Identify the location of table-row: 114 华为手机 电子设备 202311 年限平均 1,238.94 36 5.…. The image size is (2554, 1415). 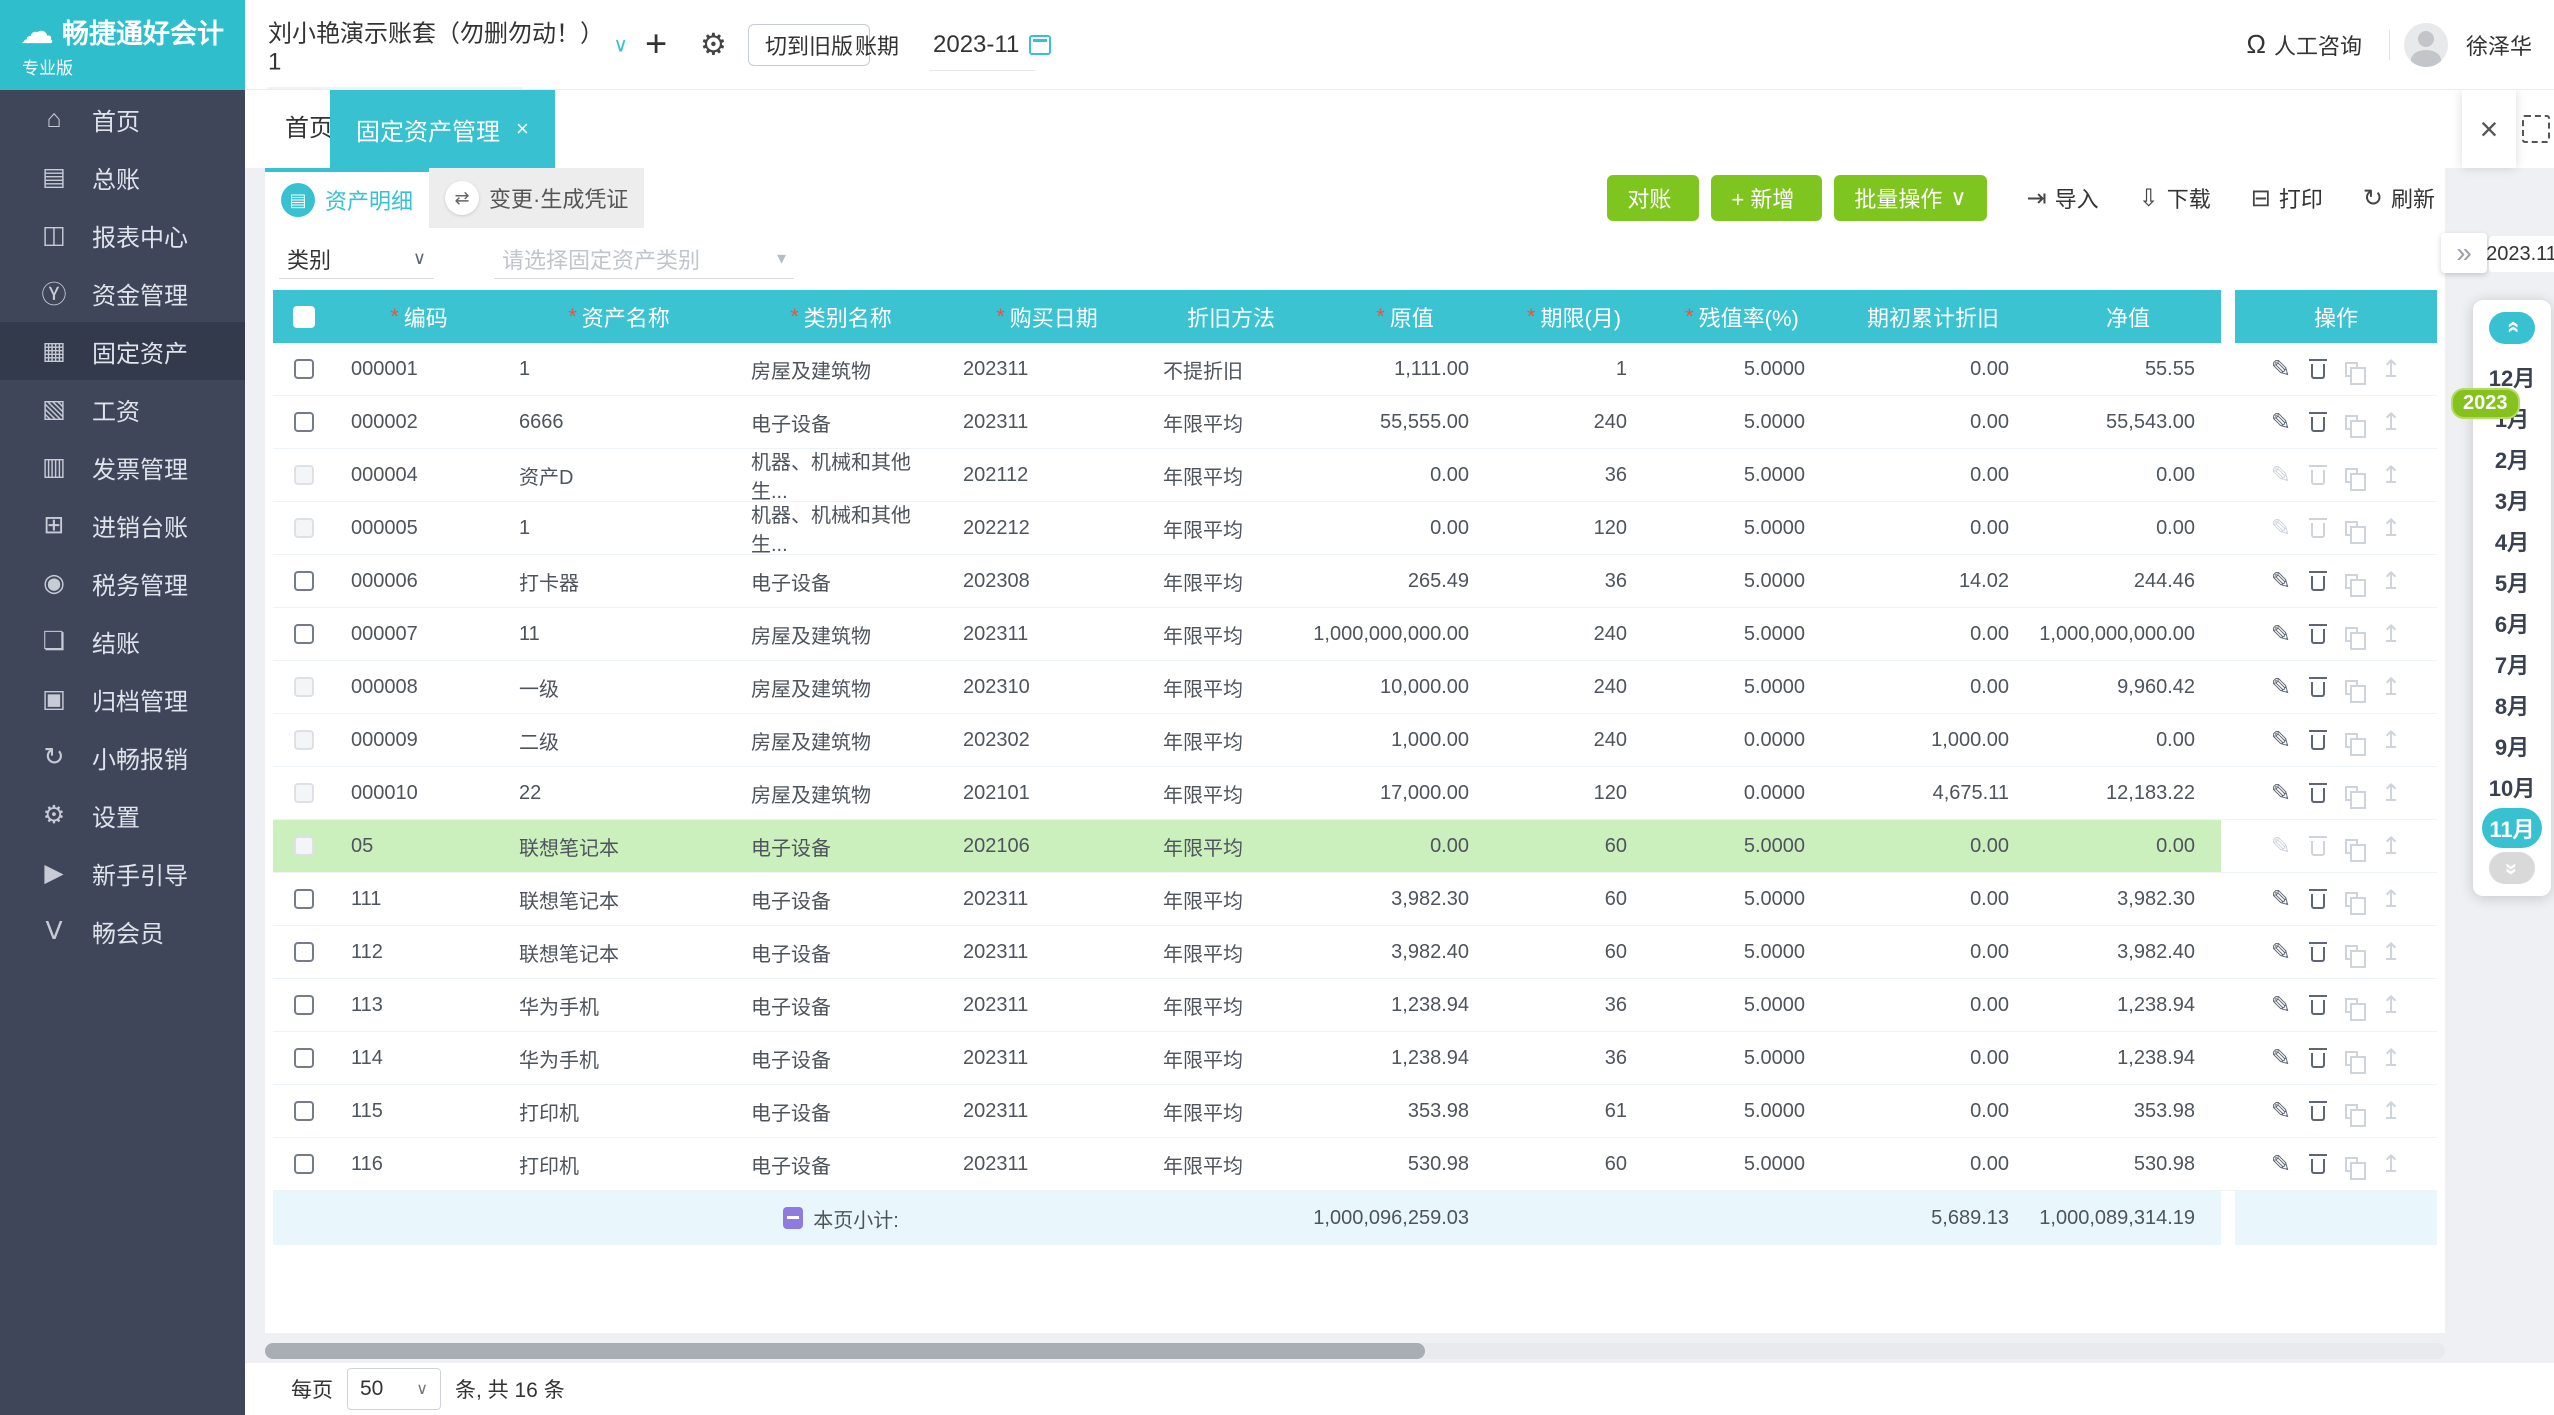
(1355, 1058).